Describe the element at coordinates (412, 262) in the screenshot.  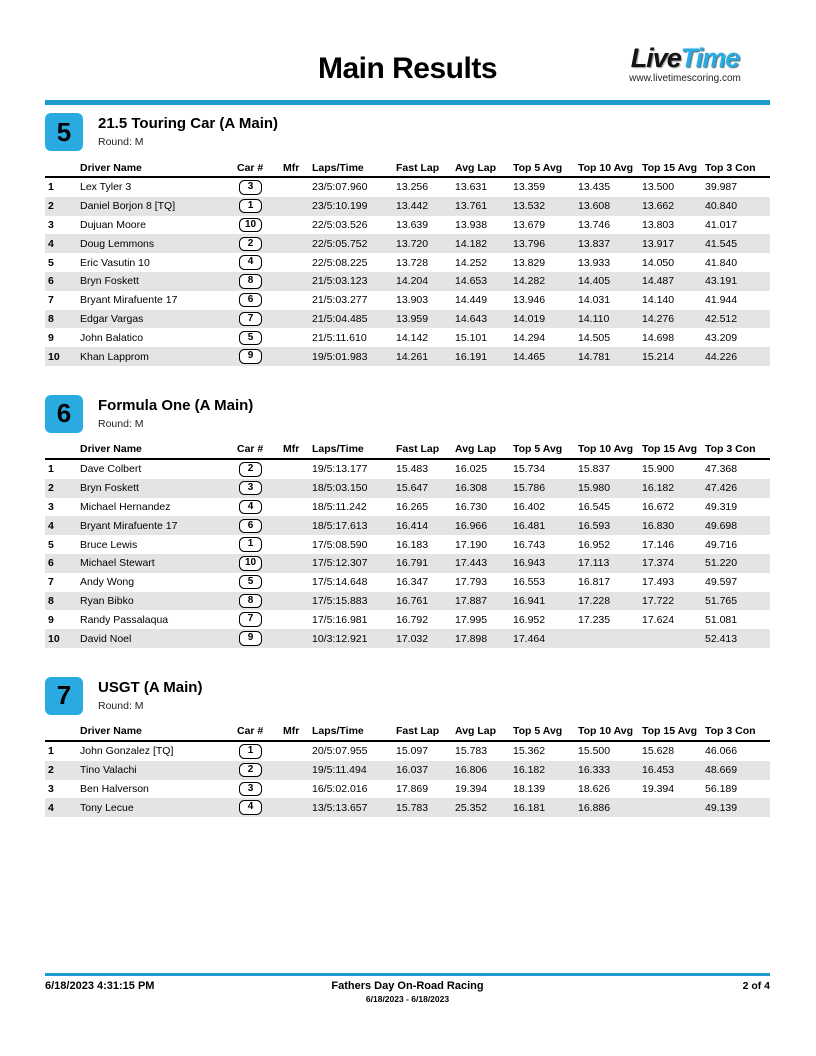
I see `fast-lap-cell: 13.728` at that location.